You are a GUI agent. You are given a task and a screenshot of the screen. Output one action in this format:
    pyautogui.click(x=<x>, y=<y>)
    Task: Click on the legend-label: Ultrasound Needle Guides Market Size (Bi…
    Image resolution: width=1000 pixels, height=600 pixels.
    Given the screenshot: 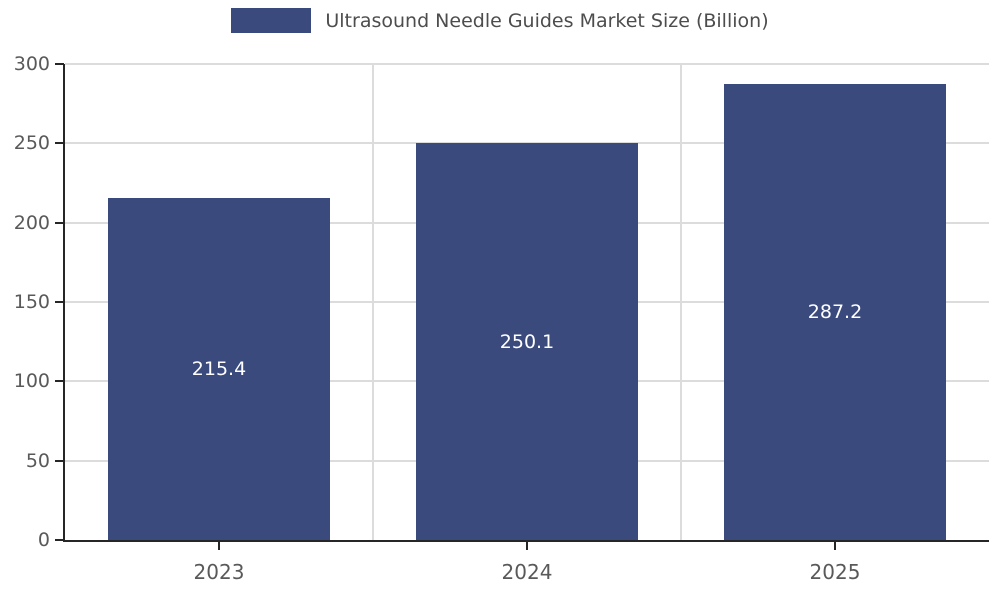 What is the action you would take?
    pyautogui.click(x=547, y=20)
    